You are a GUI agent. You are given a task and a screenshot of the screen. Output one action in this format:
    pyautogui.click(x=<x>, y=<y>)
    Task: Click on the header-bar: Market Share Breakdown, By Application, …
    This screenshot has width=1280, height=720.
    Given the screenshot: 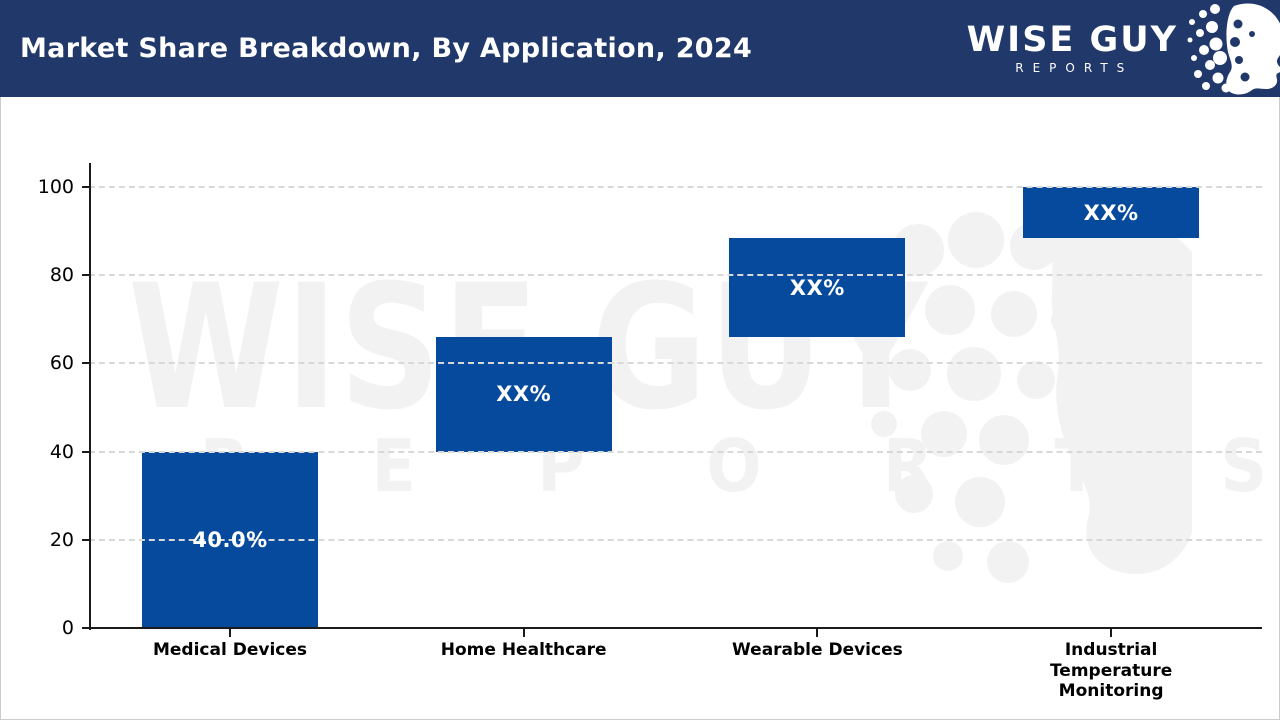 What is the action you would take?
    pyautogui.click(x=640, y=48)
    